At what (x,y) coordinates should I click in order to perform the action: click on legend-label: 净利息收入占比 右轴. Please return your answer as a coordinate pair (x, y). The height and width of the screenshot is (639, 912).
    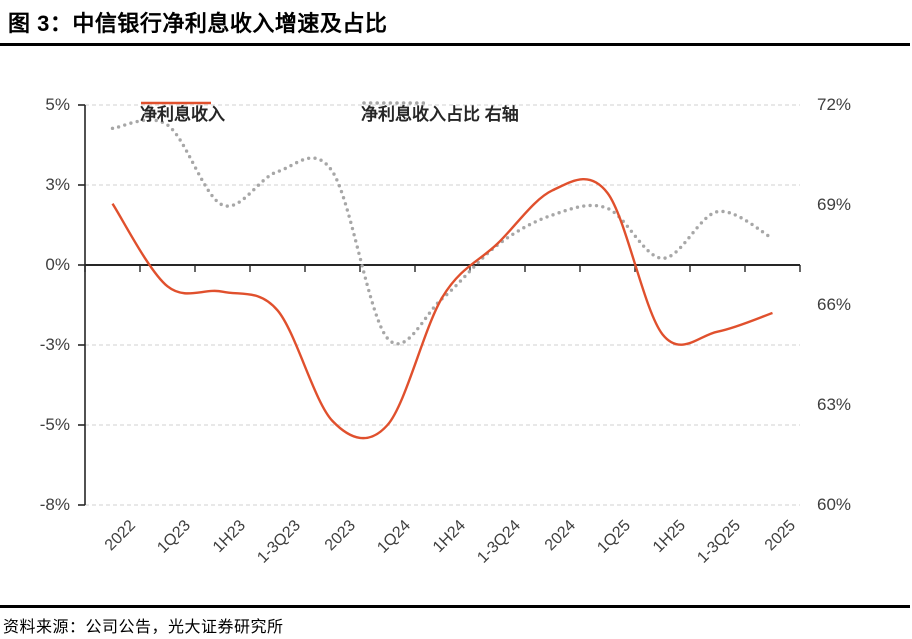
    Looking at the image, I should click on (440, 114).